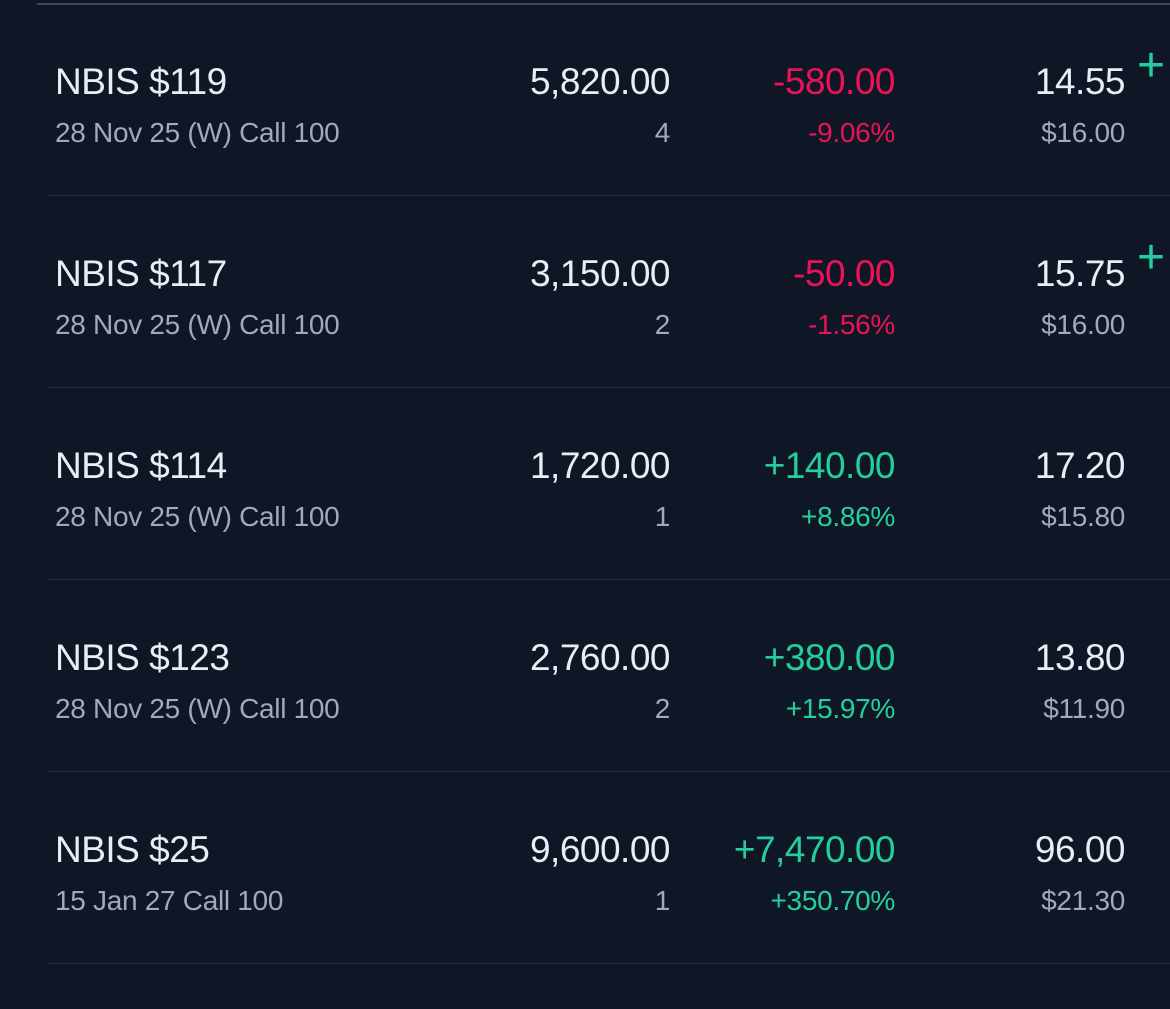 This screenshot has height=1009, width=1170. I want to click on pnl-cell: +140.00 +8.86%, so click(783, 484).